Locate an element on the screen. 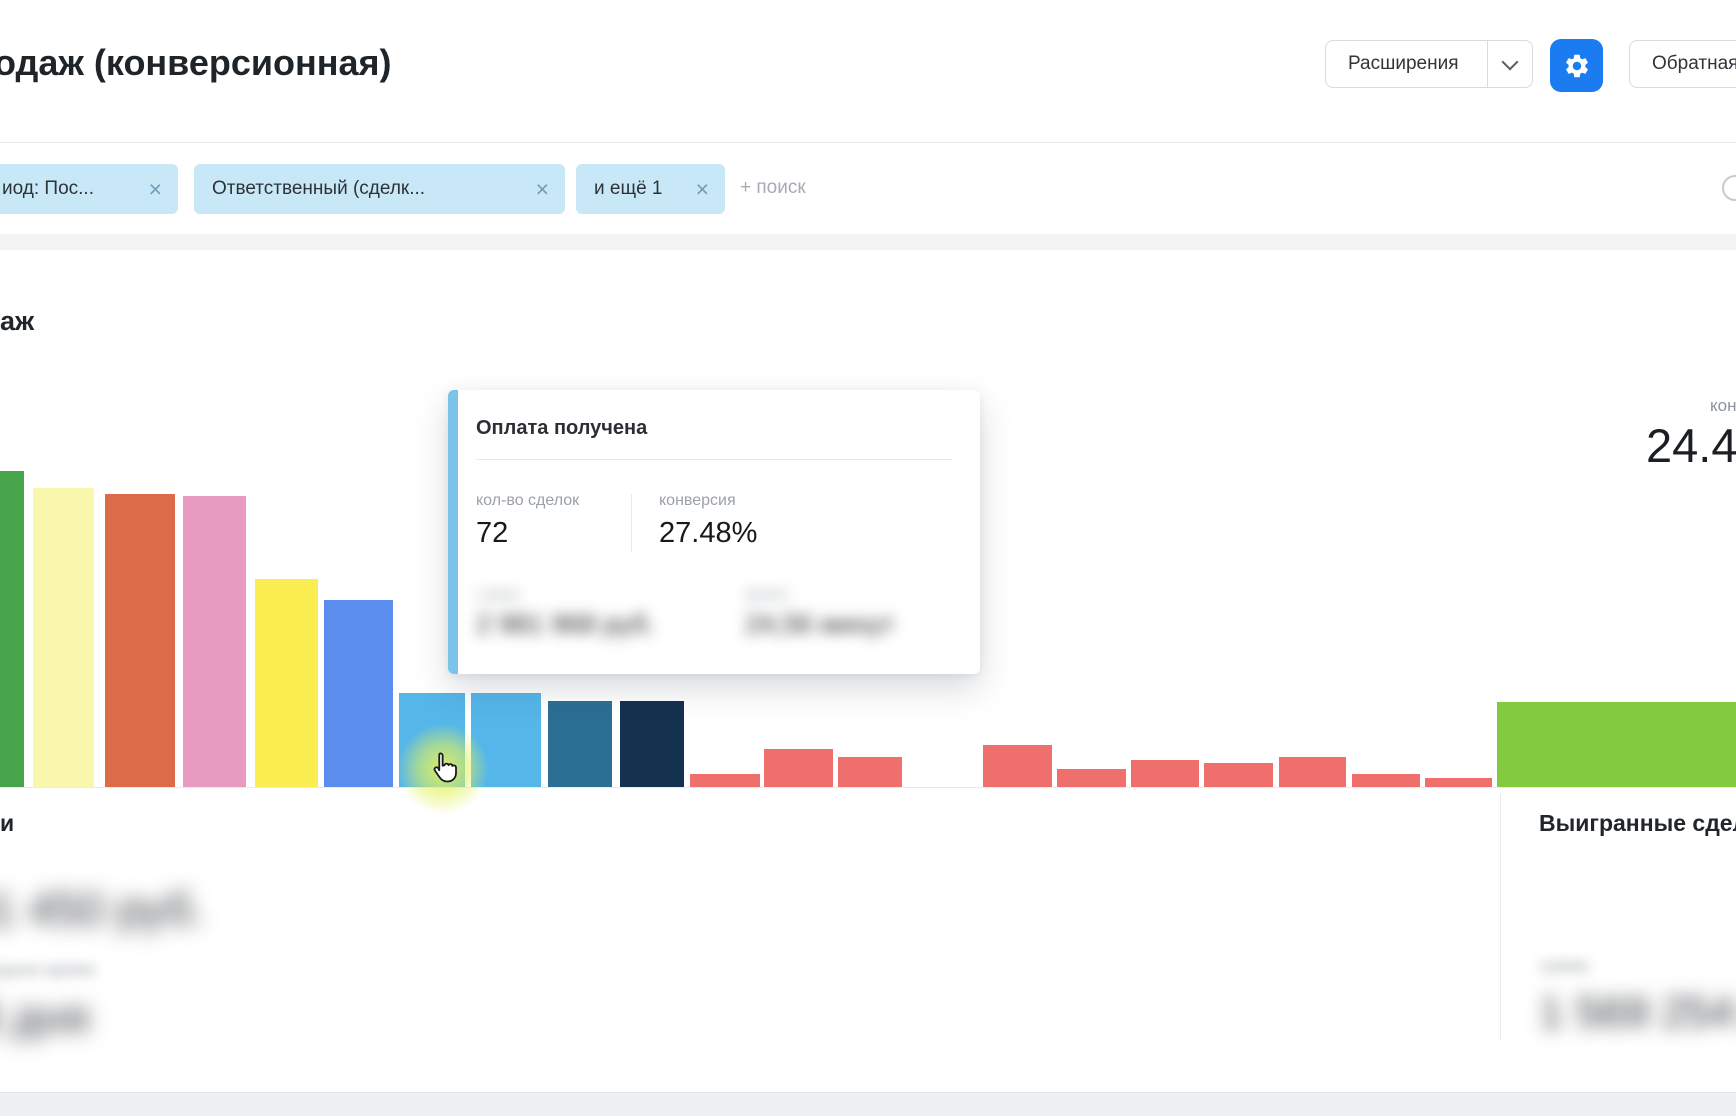  tooltip-stage-name: Оплата получена is located at coordinates (562, 428).